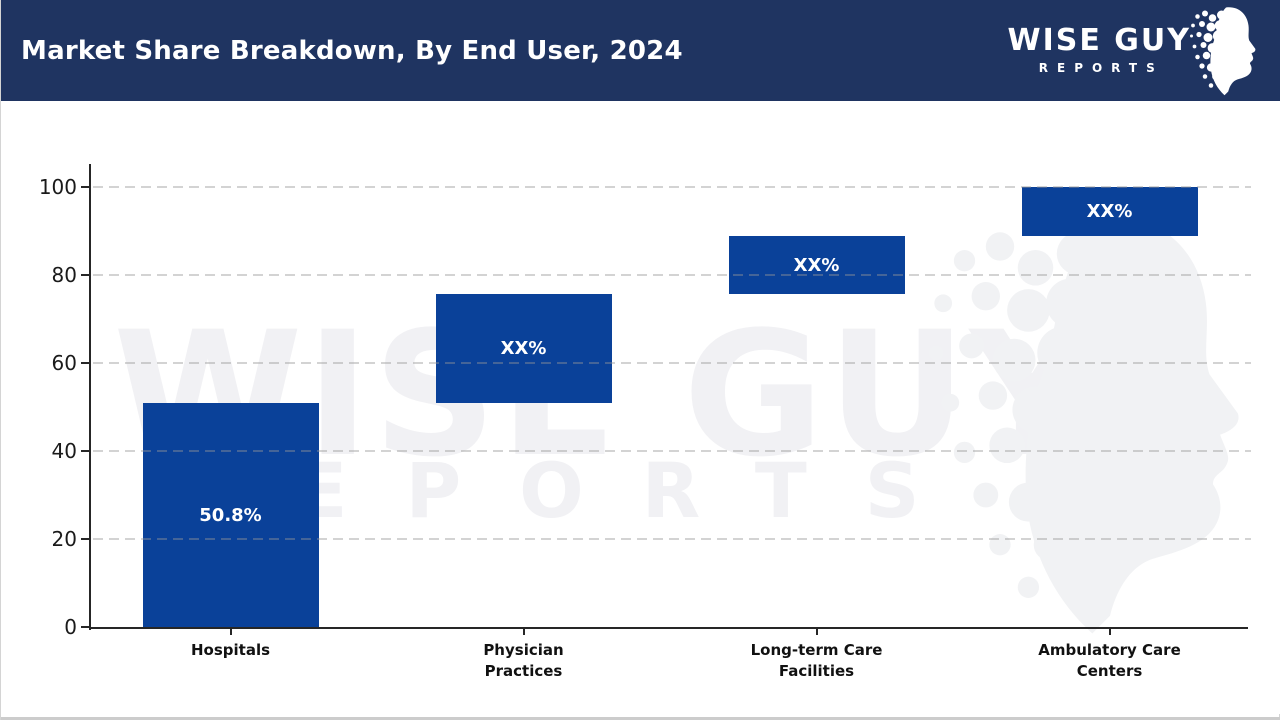 The height and width of the screenshot is (720, 1280). What do you see at coordinates (70, 627) in the screenshot?
I see `y-tick-label-0: 0` at bounding box center [70, 627].